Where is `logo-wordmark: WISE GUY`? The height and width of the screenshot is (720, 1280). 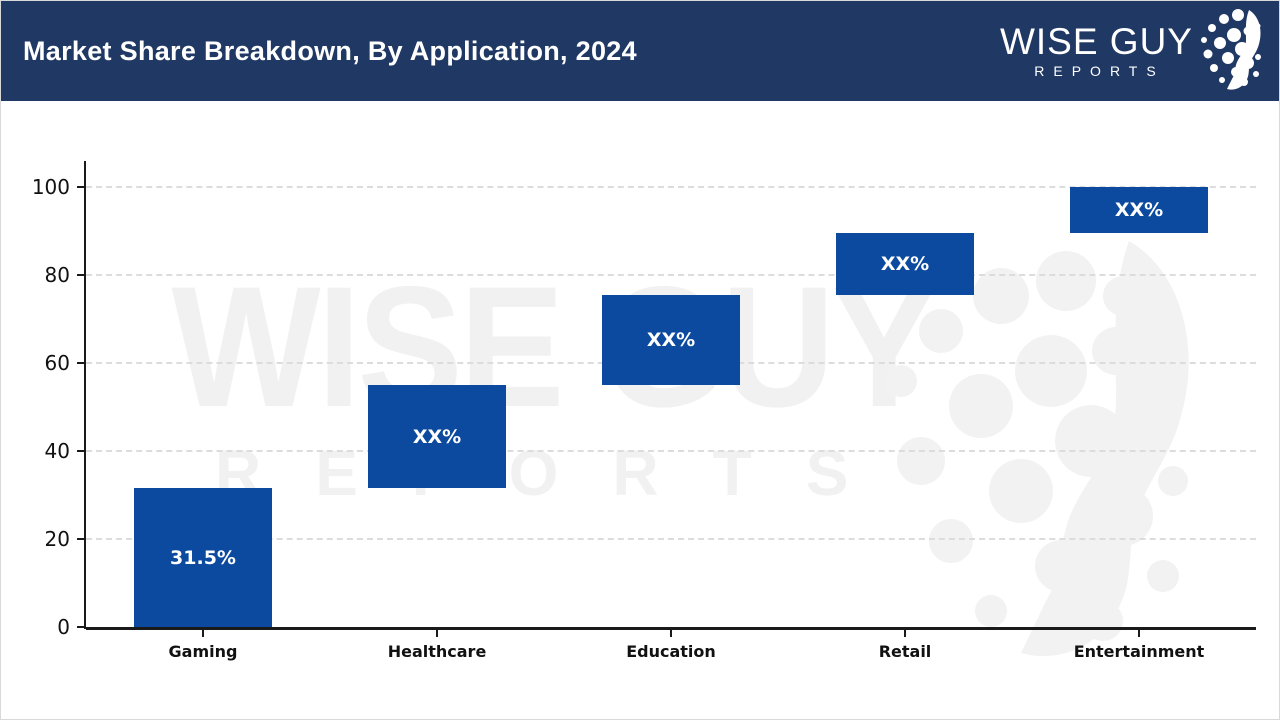
logo-wordmark: WISE GUY is located at coordinates (1096, 41).